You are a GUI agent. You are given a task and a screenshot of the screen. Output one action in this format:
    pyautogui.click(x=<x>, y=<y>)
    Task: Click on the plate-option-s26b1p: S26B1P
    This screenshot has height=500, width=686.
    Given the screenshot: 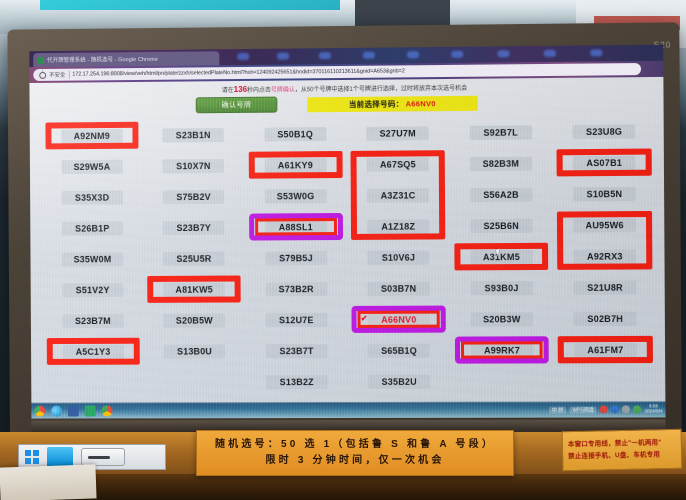 What is the action you would take?
    pyautogui.click(x=92, y=228)
    